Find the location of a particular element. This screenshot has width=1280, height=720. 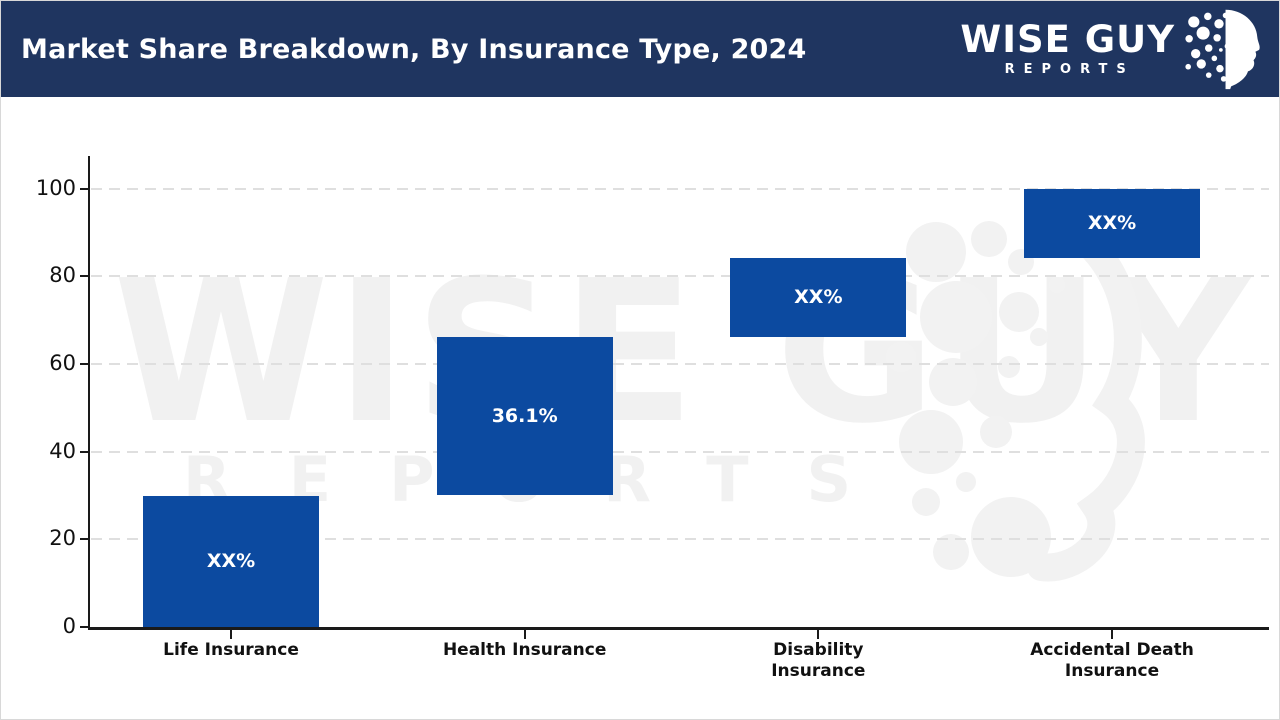

y-tick-label: 60 is located at coordinates (62, 363).